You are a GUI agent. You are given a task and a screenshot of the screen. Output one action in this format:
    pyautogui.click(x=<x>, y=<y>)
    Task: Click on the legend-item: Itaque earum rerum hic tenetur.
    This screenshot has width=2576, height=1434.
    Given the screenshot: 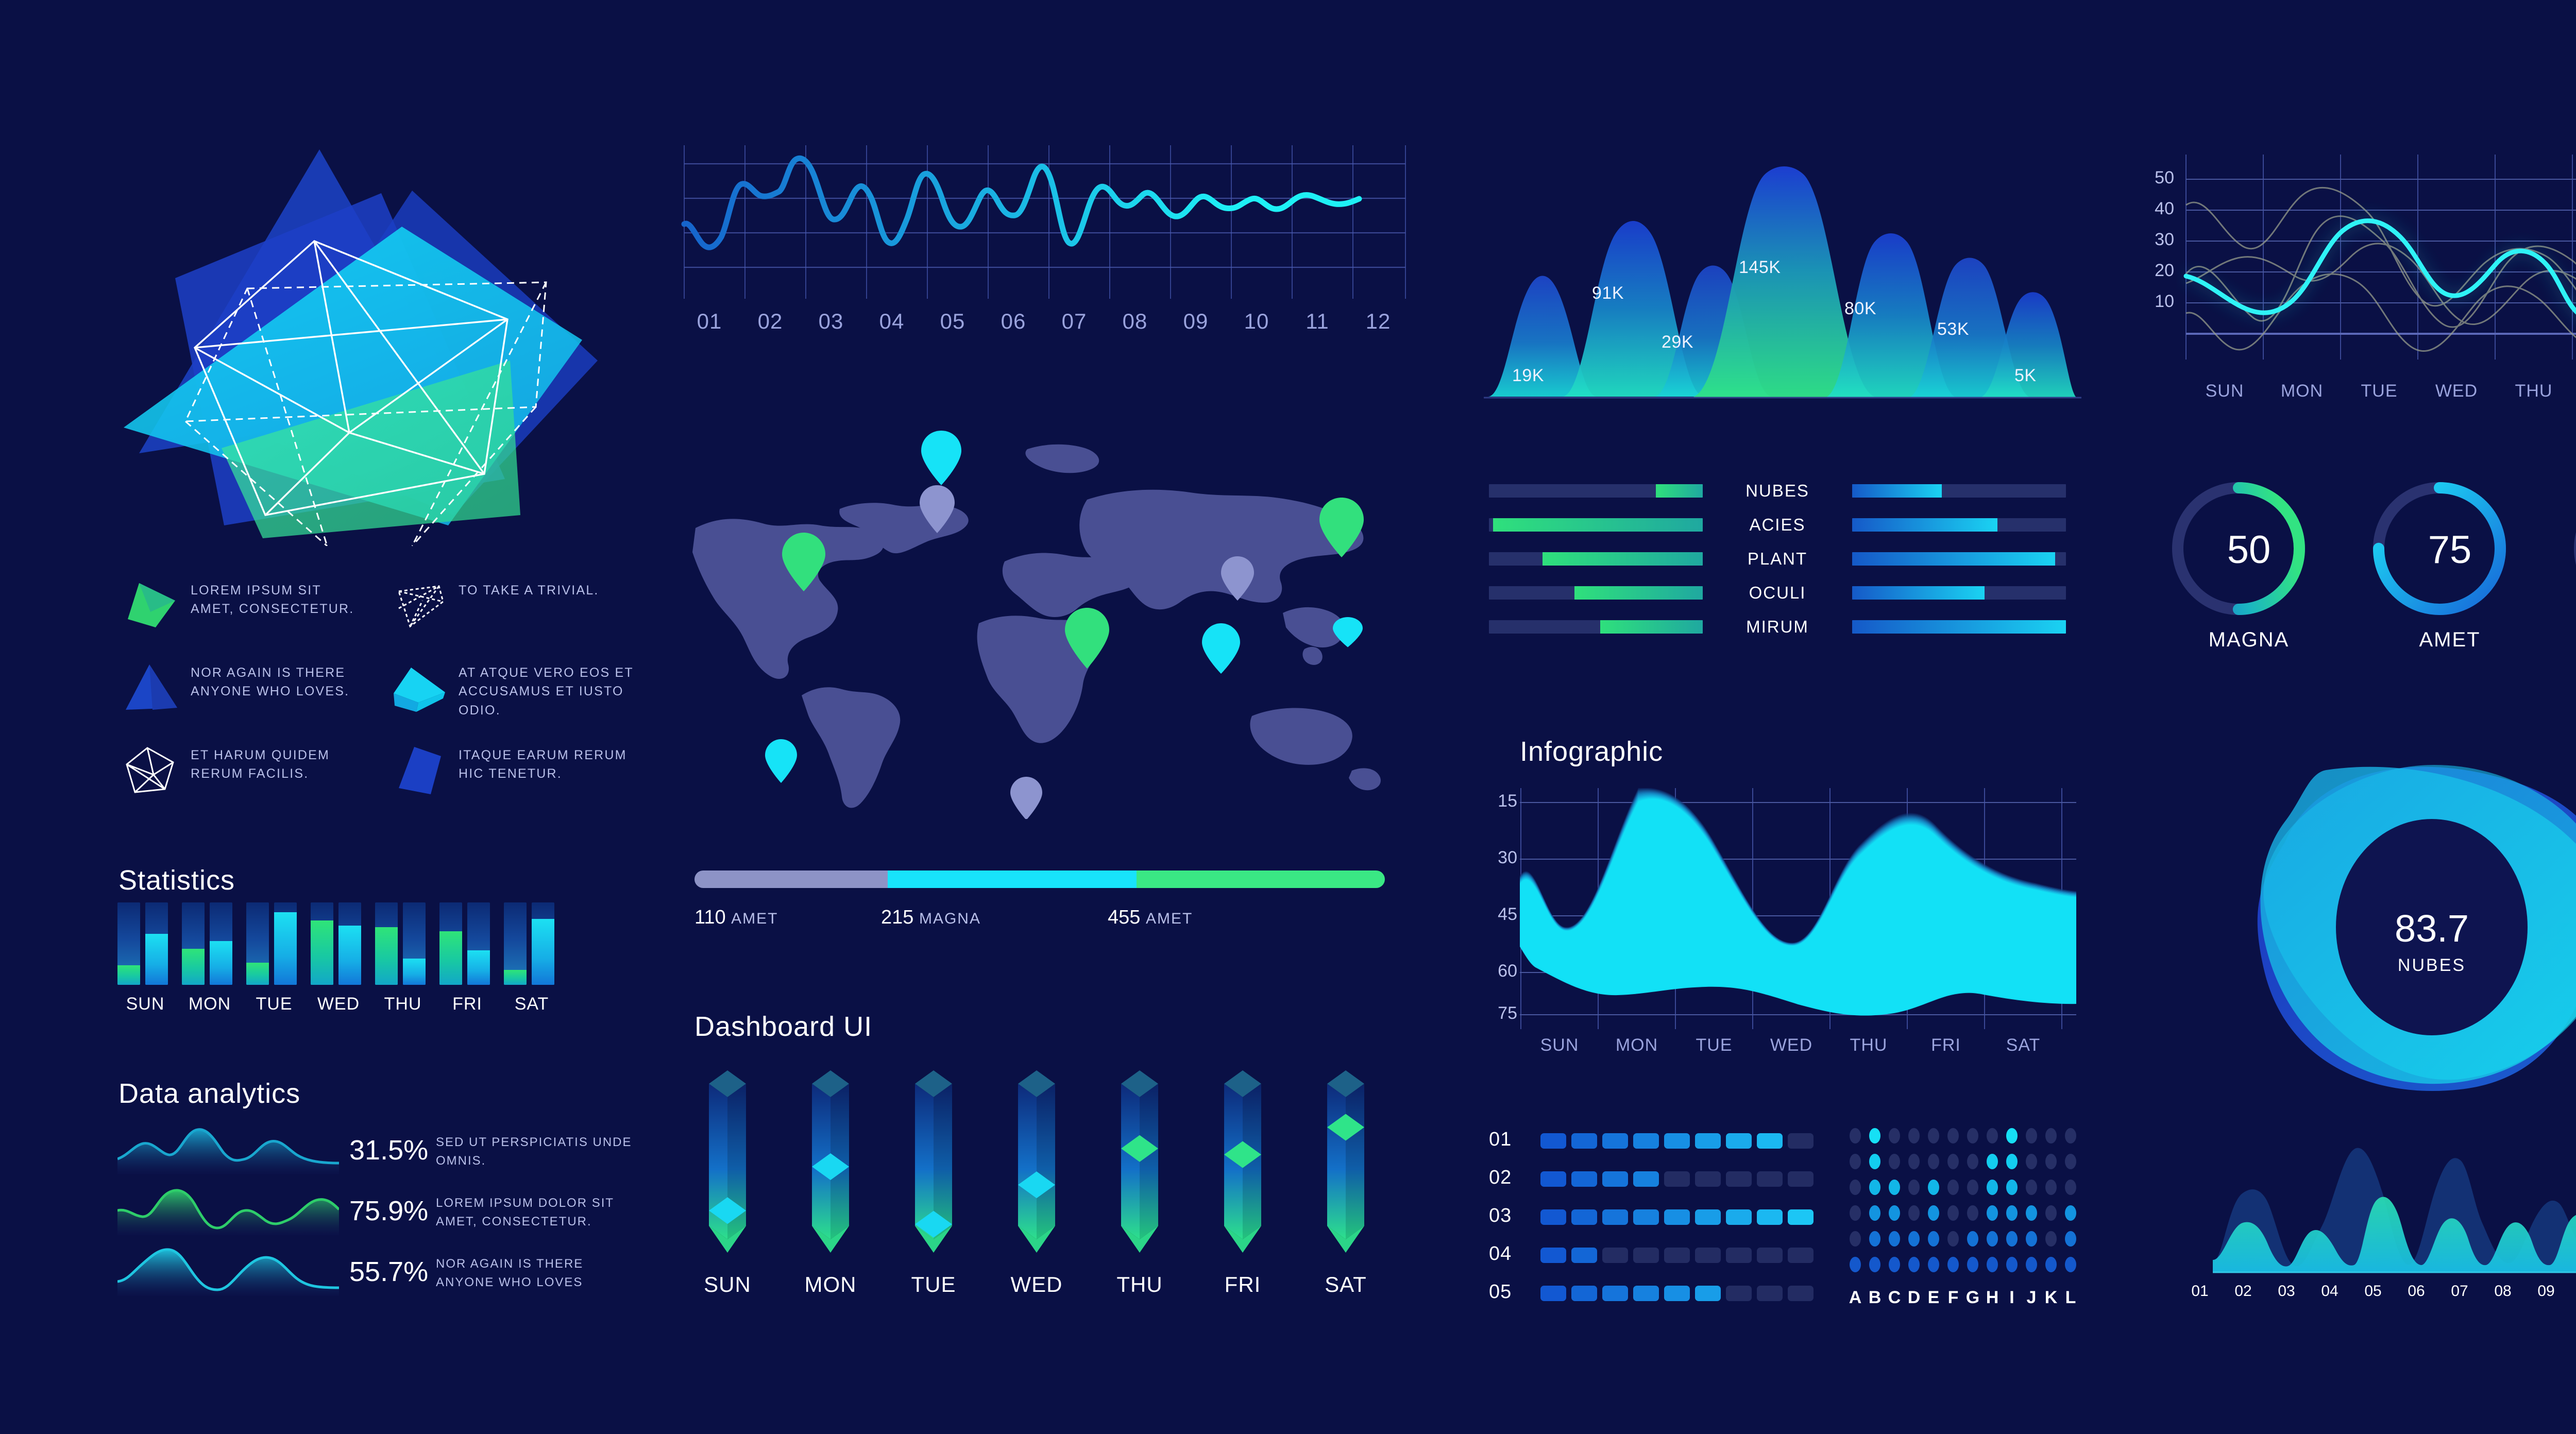 What is the action you would take?
    pyautogui.click(x=515, y=775)
    